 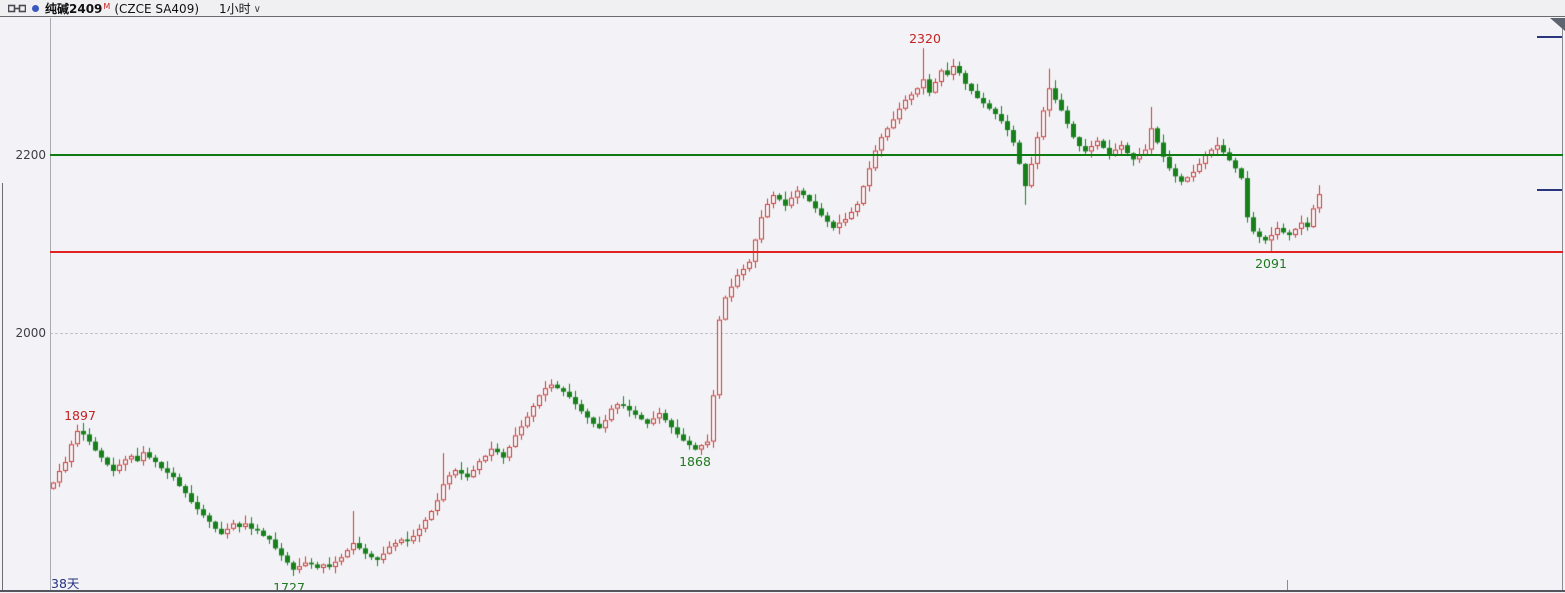 What do you see at coordinates (289, 586) in the screenshot?
I see `annotation-low-1727: 1727` at bounding box center [289, 586].